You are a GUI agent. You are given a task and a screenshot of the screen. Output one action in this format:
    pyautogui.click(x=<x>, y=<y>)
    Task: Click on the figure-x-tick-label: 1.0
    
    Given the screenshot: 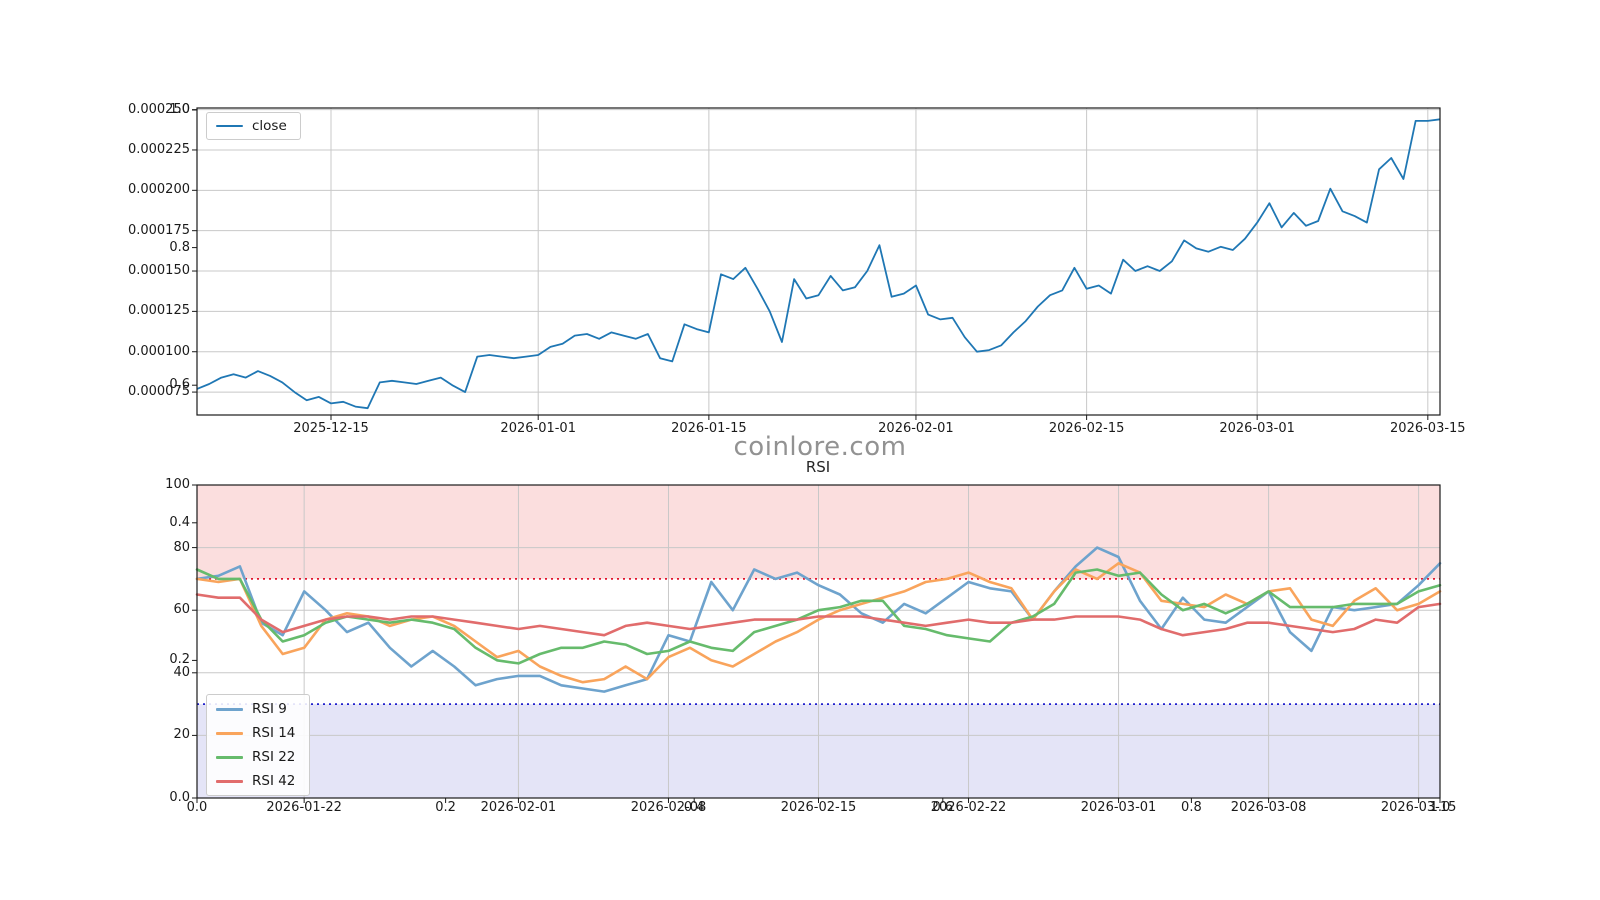 What is the action you would take?
    pyautogui.click(x=1440, y=807)
    